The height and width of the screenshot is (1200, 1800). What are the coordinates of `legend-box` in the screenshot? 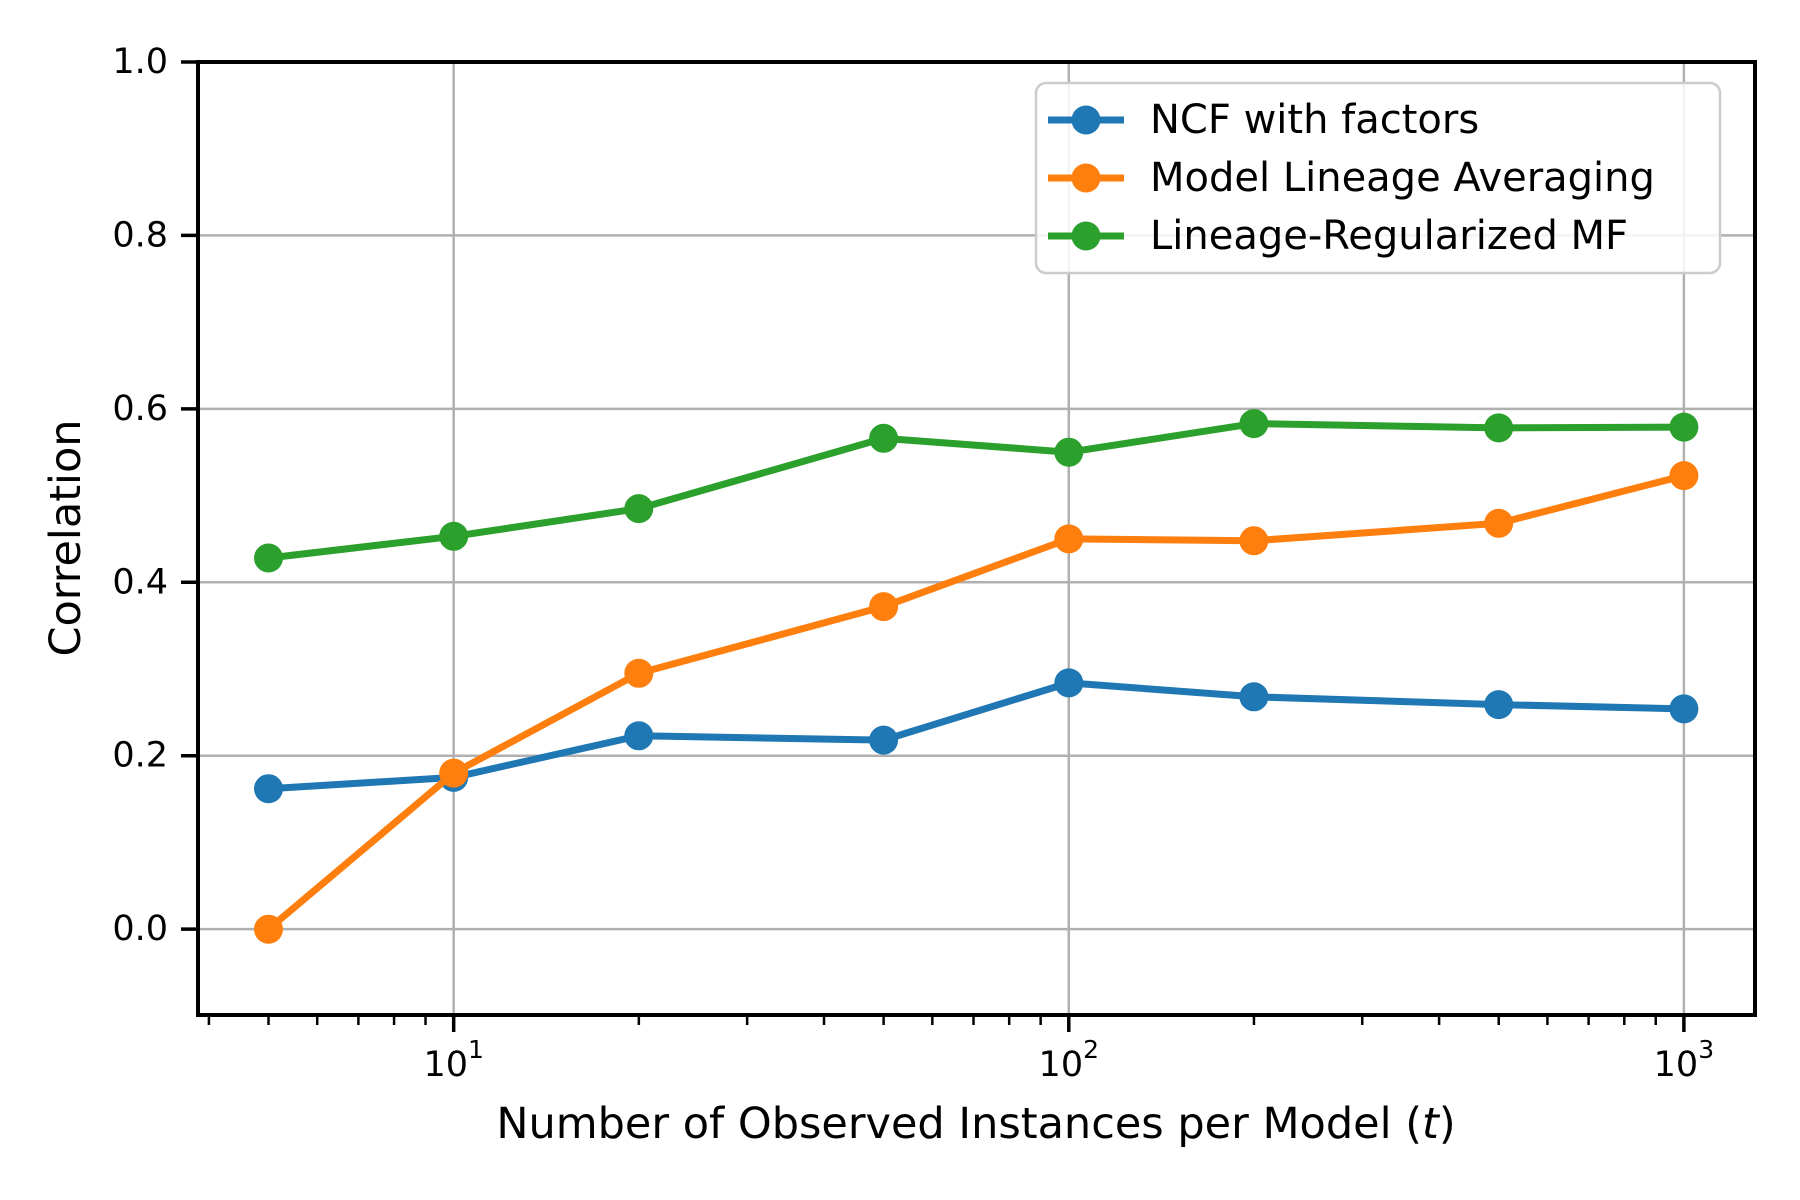 It's located at (1378, 178).